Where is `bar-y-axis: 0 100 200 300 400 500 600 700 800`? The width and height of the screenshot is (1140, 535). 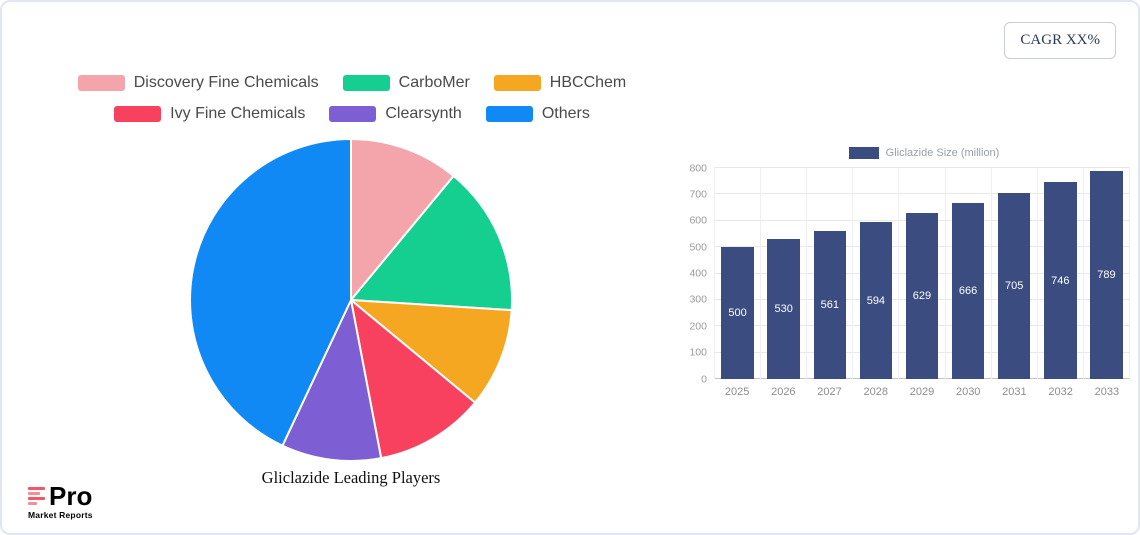 bar-y-axis: 0 100 200 300 400 500 600 700 800 is located at coordinates (699, 273).